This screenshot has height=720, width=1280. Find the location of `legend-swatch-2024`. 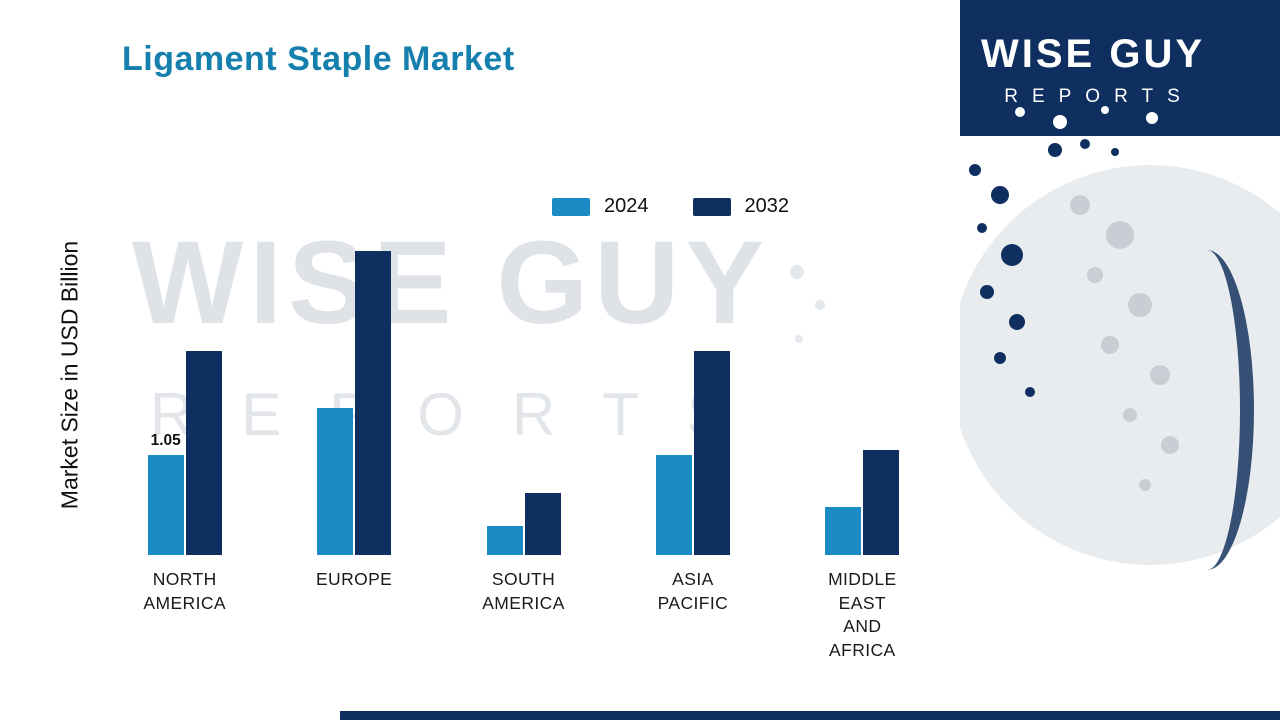

legend-swatch-2024 is located at coordinates (571, 206).